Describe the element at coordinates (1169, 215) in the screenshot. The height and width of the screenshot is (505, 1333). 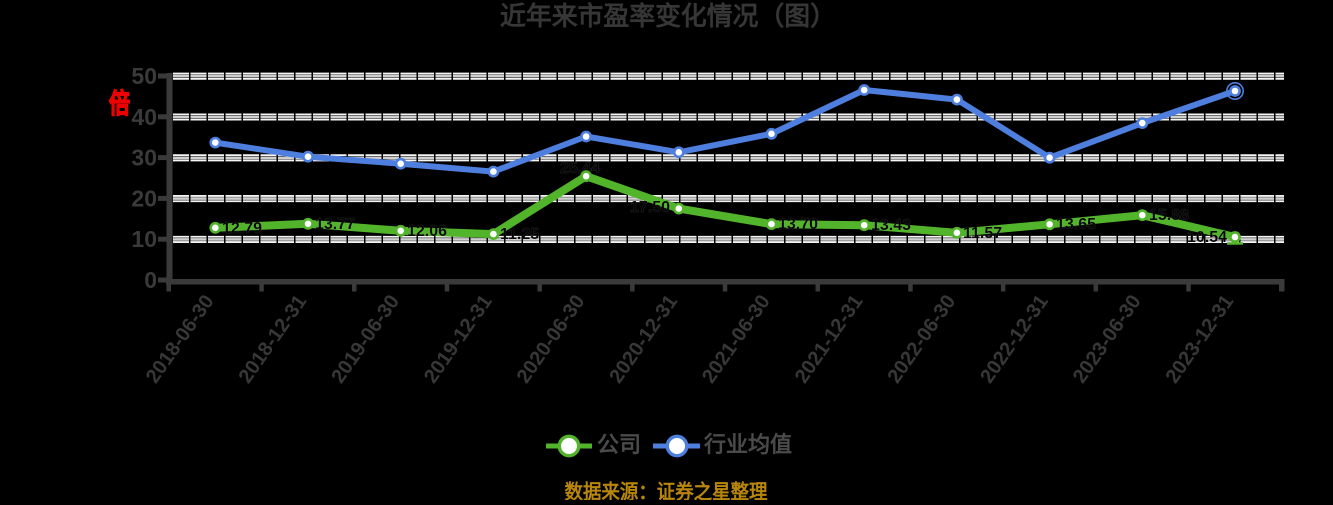
I see `svg-text: 15.88` at that location.